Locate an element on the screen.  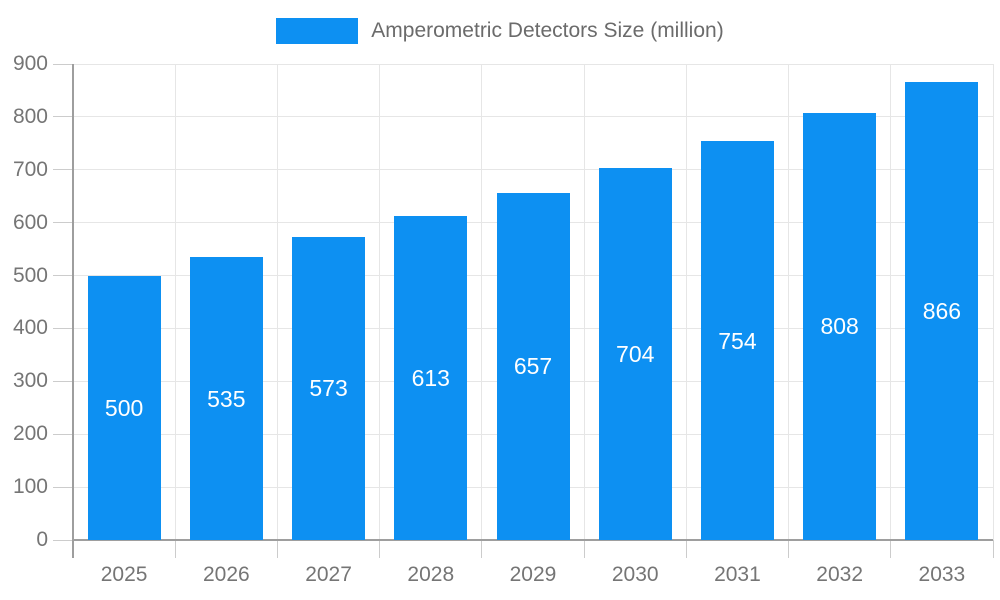
bar-value-label: 535 is located at coordinates (226, 398).